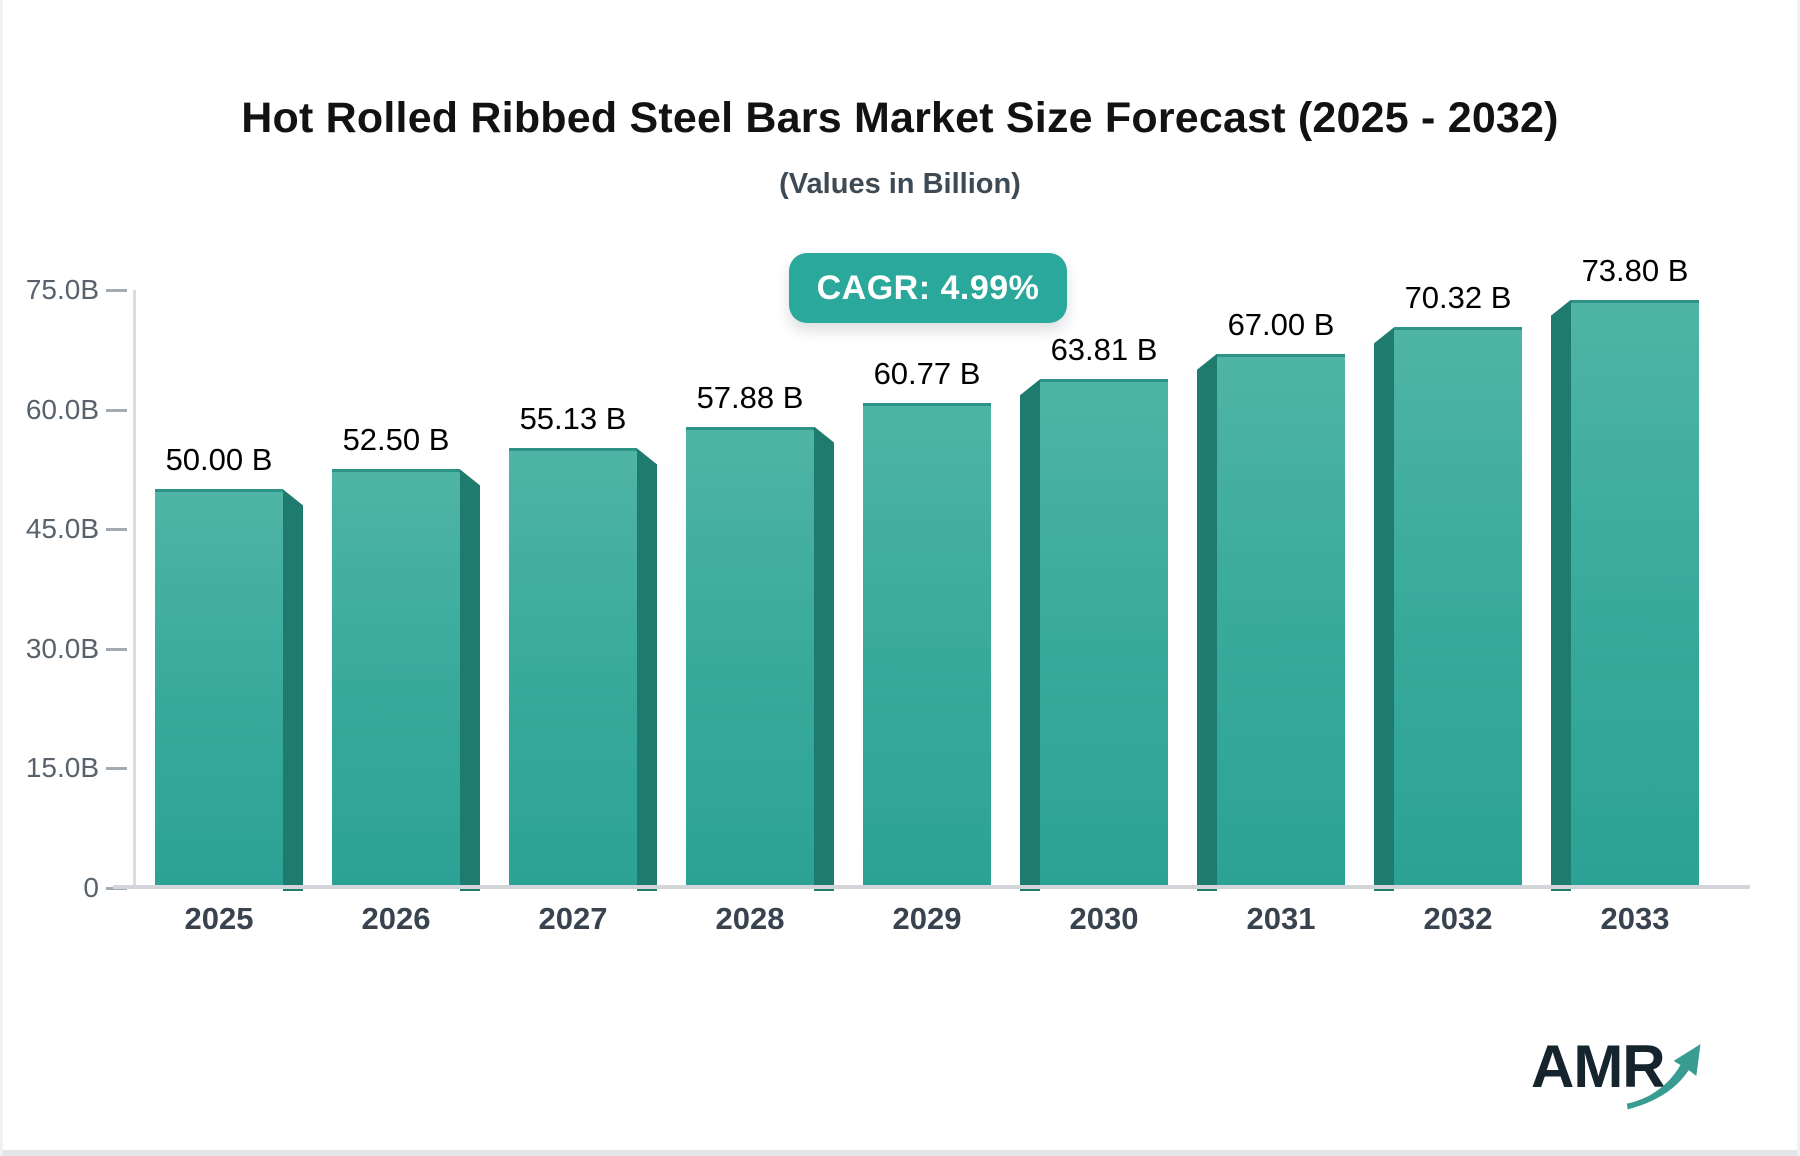 The height and width of the screenshot is (1156, 1800). I want to click on bar-2027, so click(583, 669).